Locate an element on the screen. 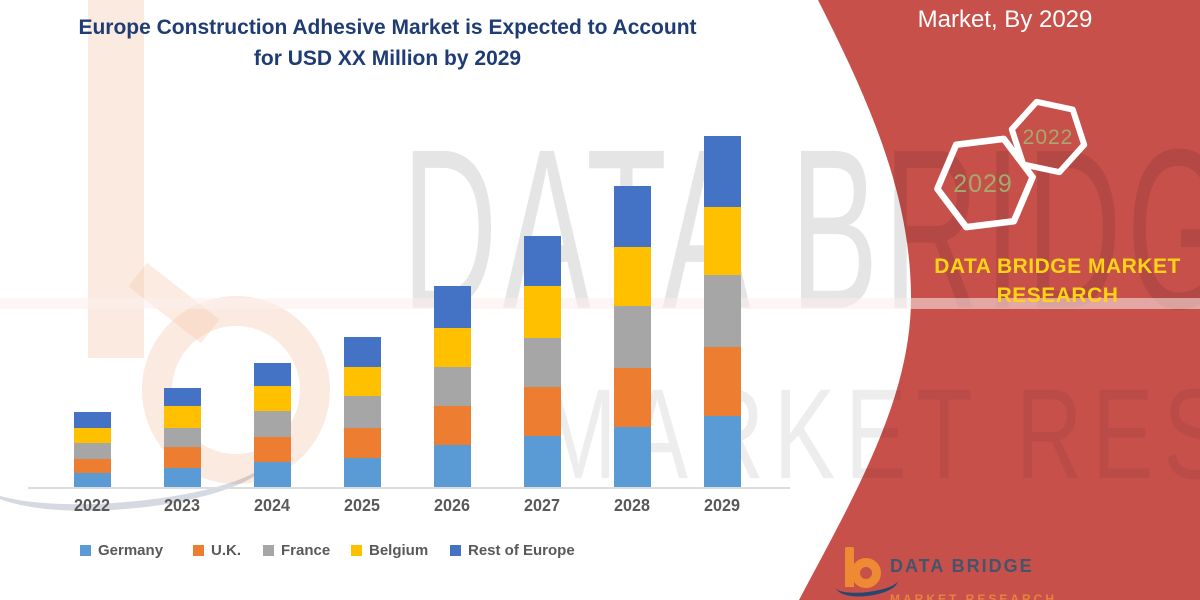 This screenshot has height=600, width=1200. logo-subtext-clipped: MARKET RESEARCH is located at coordinates (974, 596).